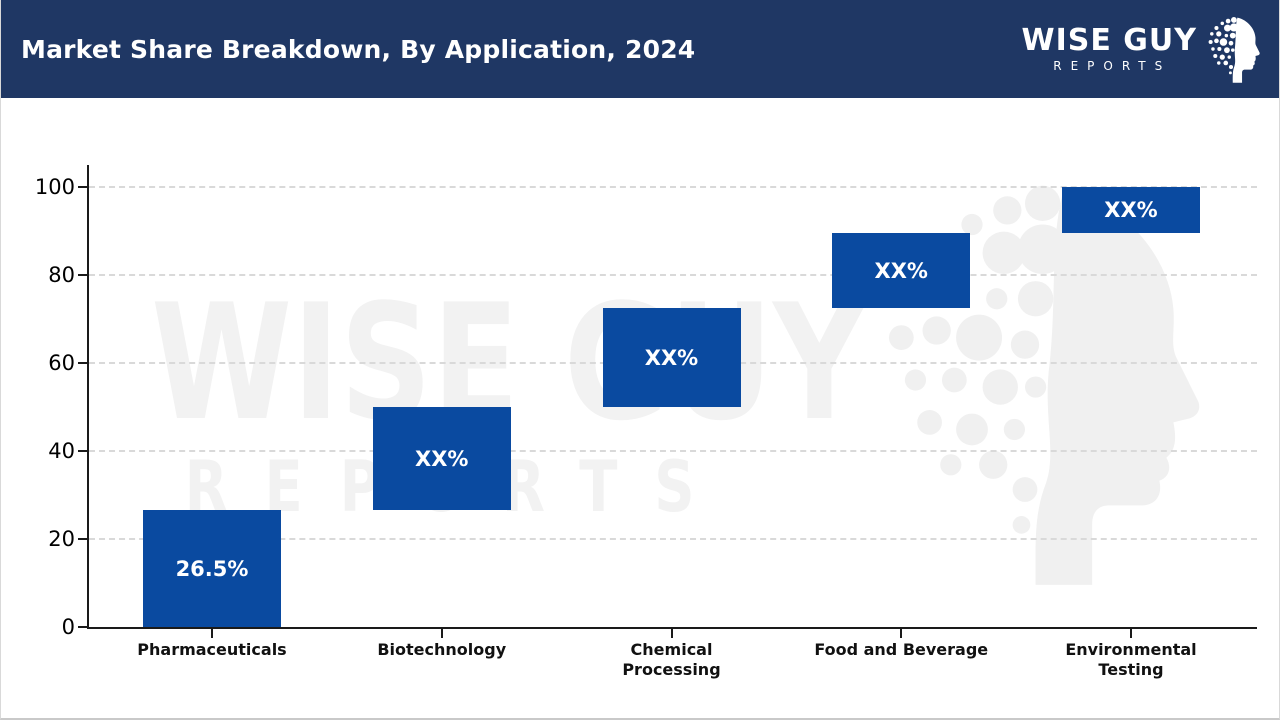  Describe the element at coordinates (1112, 66) in the screenshot. I see `logo-subtext: REPORTS` at that location.